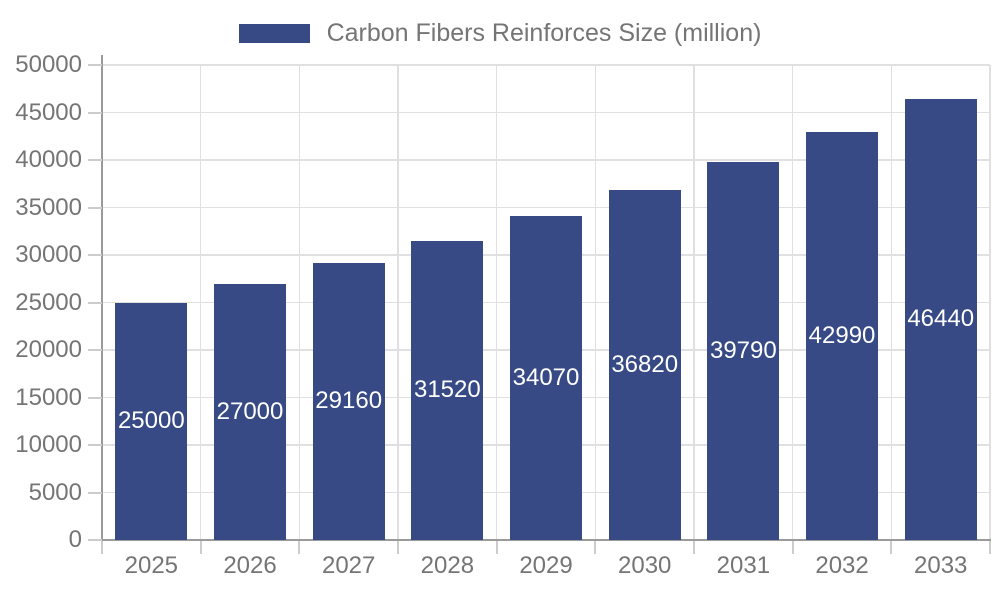 The width and height of the screenshot is (1000, 600). I want to click on y-tick-label: 25000, so click(48, 302).